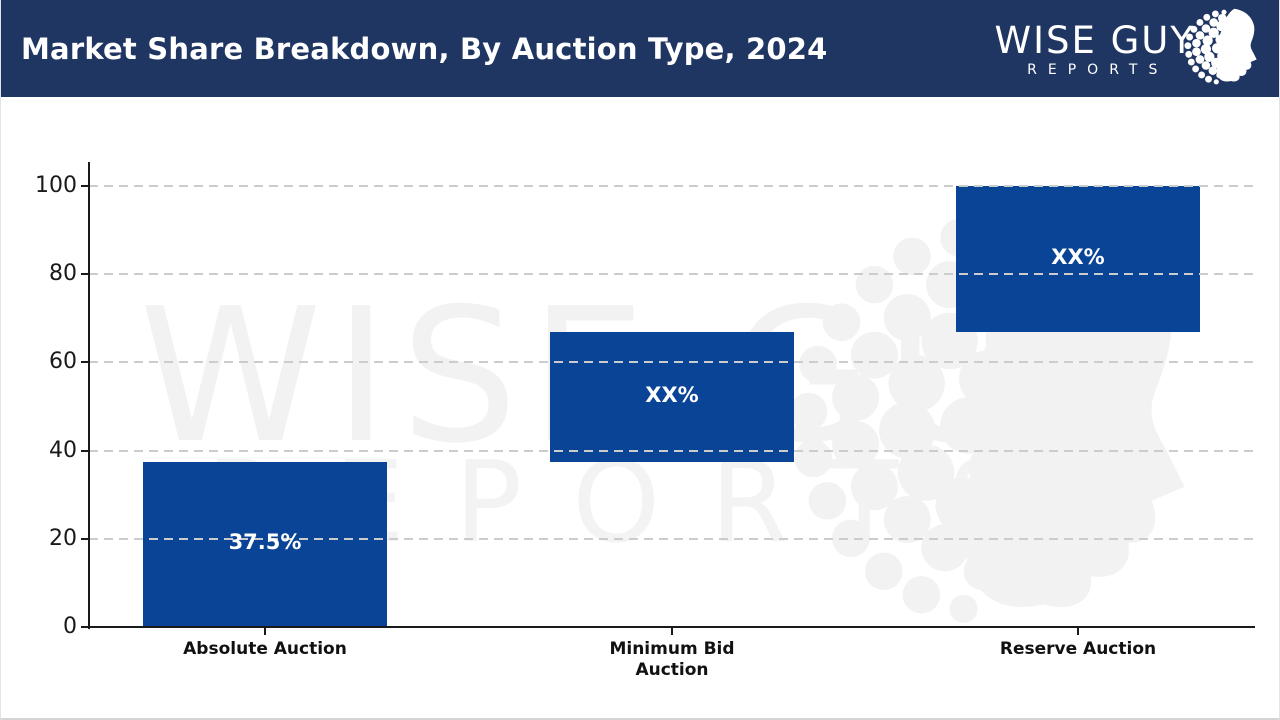  Describe the element at coordinates (56, 185) in the screenshot. I see `y-axis-tick-label: 100` at that location.